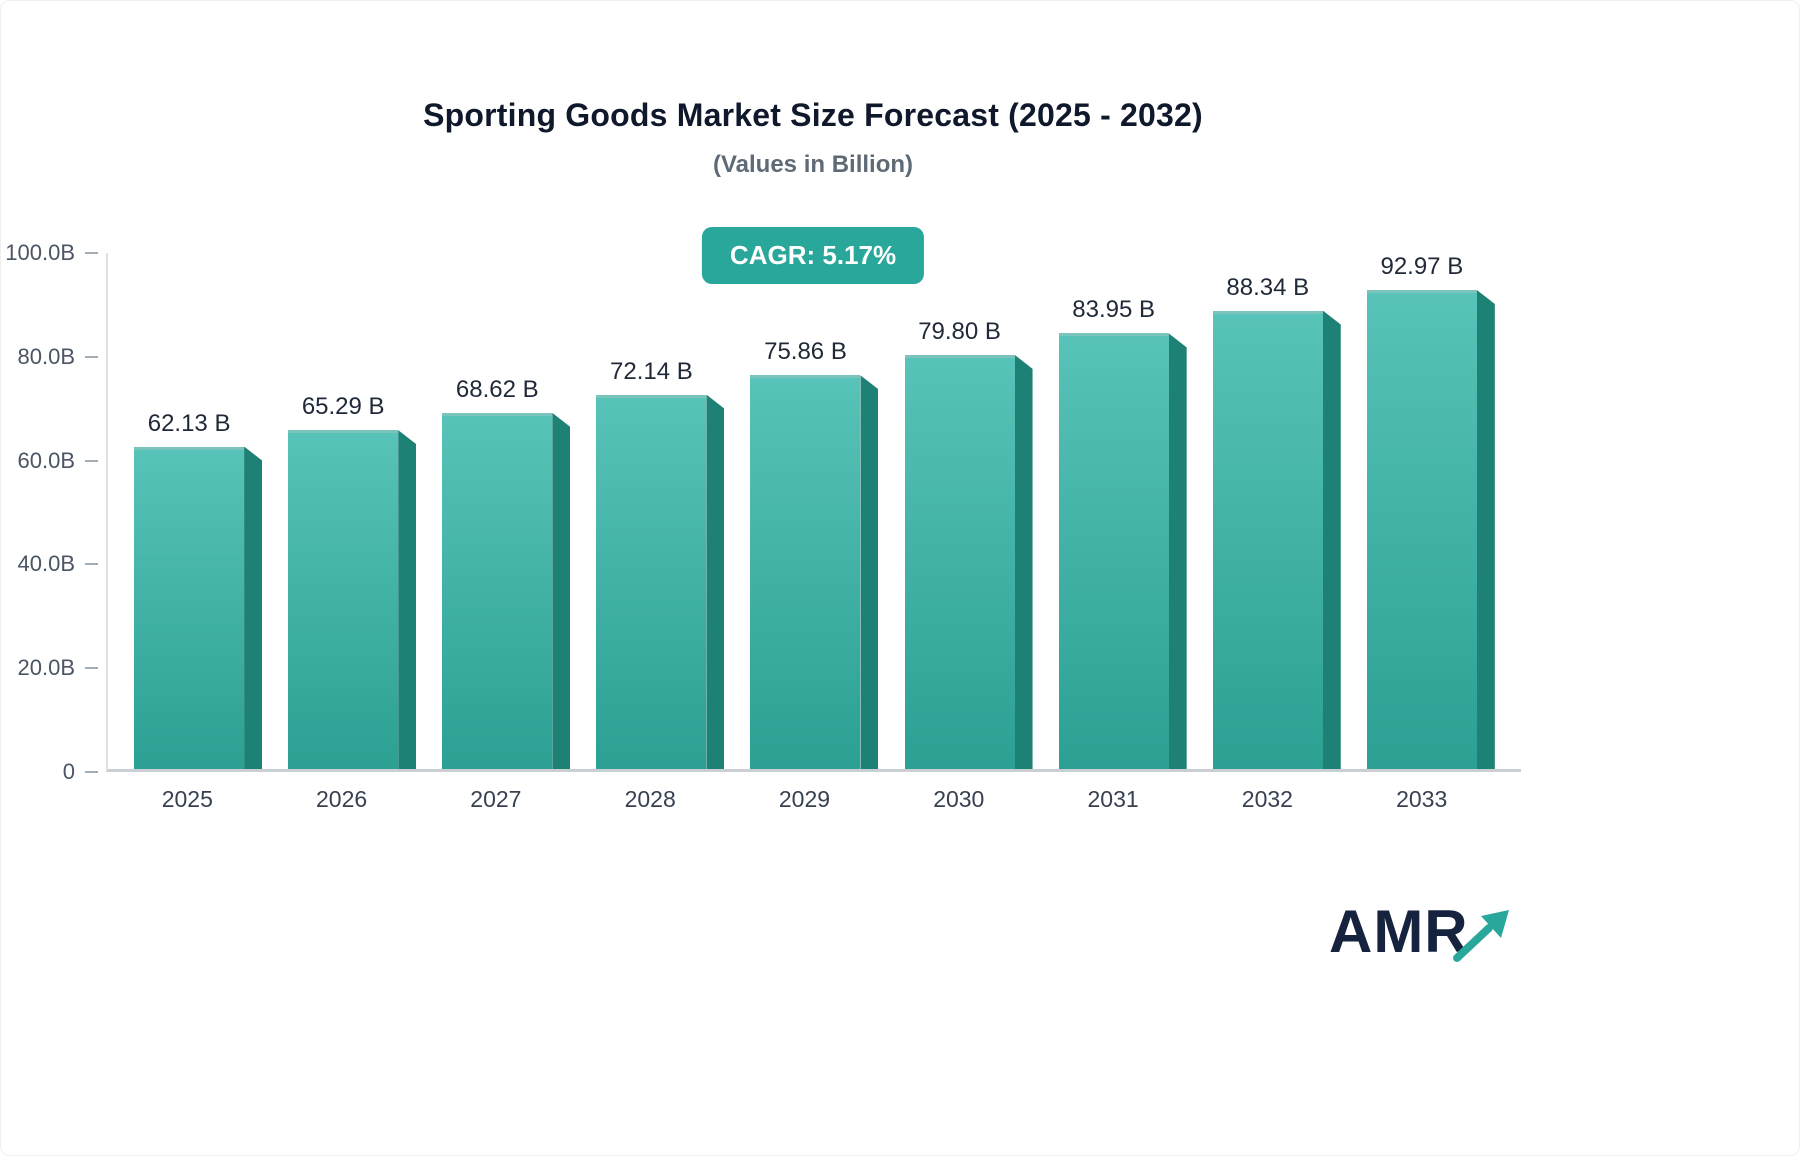 The image size is (1800, 1156). I want to click on bar-value-label: 83.95 B, so click(1114, 310).